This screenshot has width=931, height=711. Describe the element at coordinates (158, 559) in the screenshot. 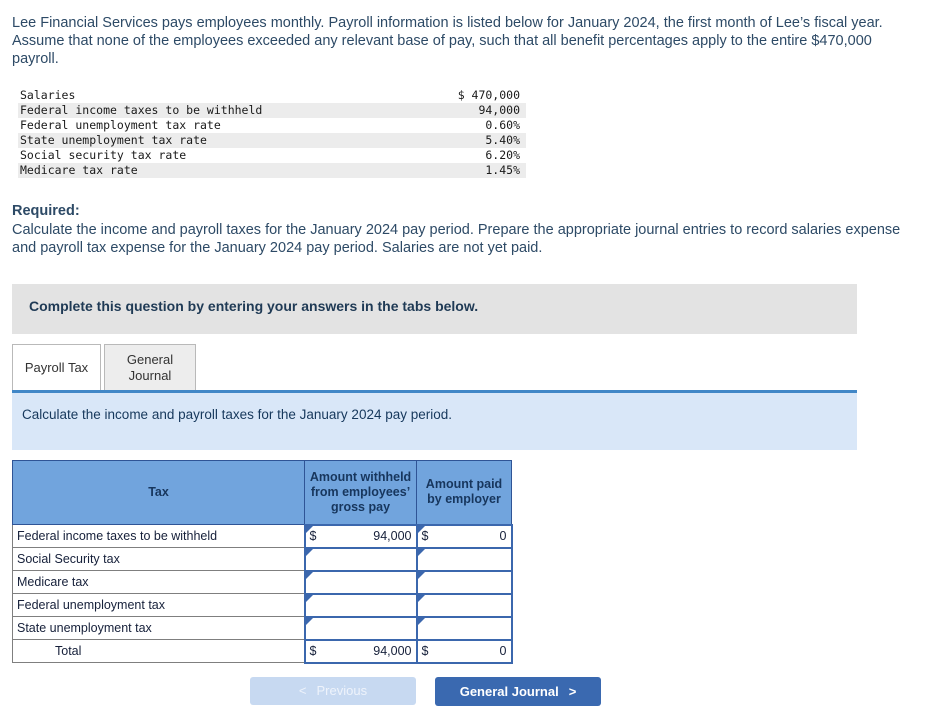

I see `row-label: Social Security tax` at that location.